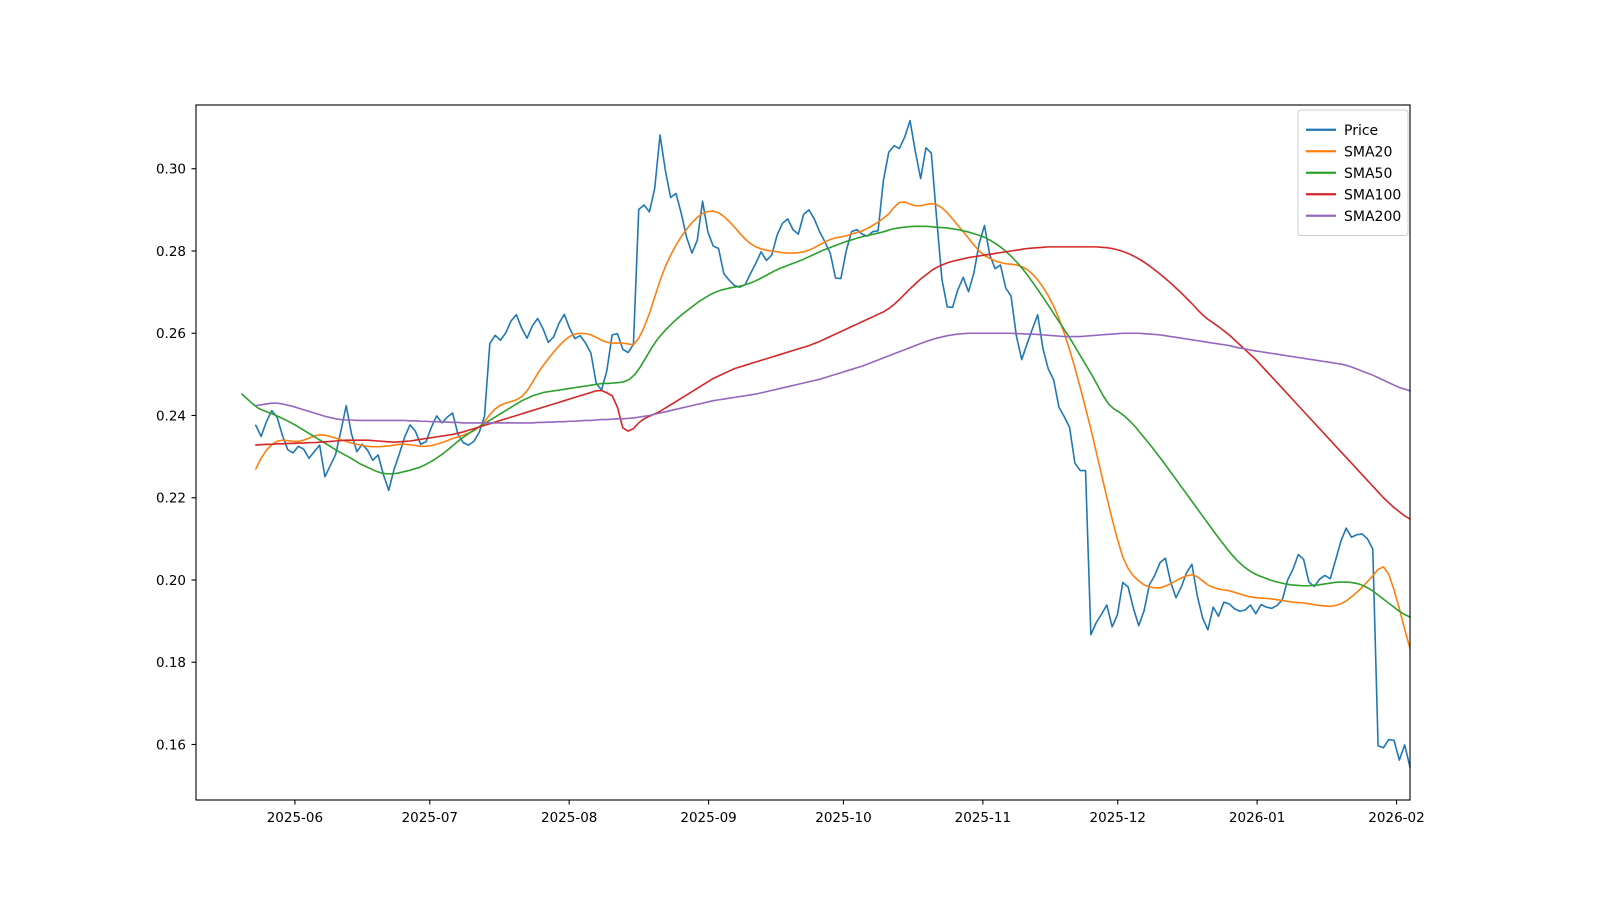 The height and width of the screenshot is (900, 1600). What do you see at coordinates (171, 499) in the screenshot?
I see `y-tick-label: 0.22` at bounding box center [171, 499].